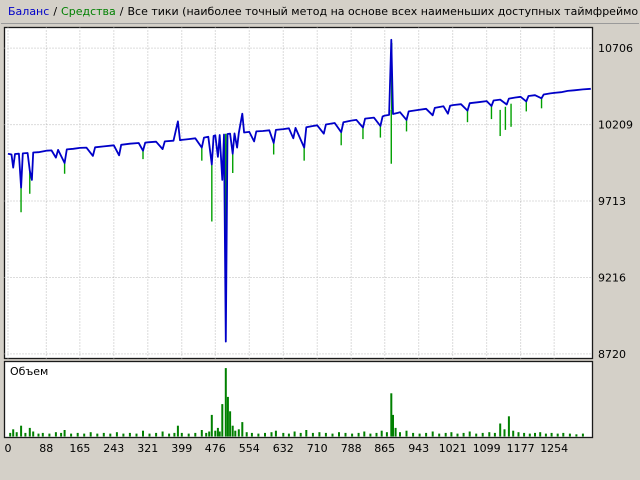  I want to click on svg-text: 10706, so click(615, 48).